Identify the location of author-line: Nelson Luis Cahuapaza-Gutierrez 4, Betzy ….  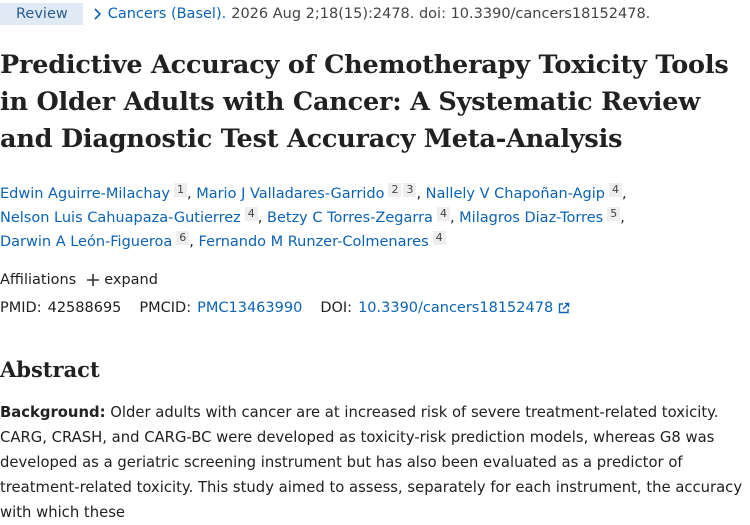
(312, 216).